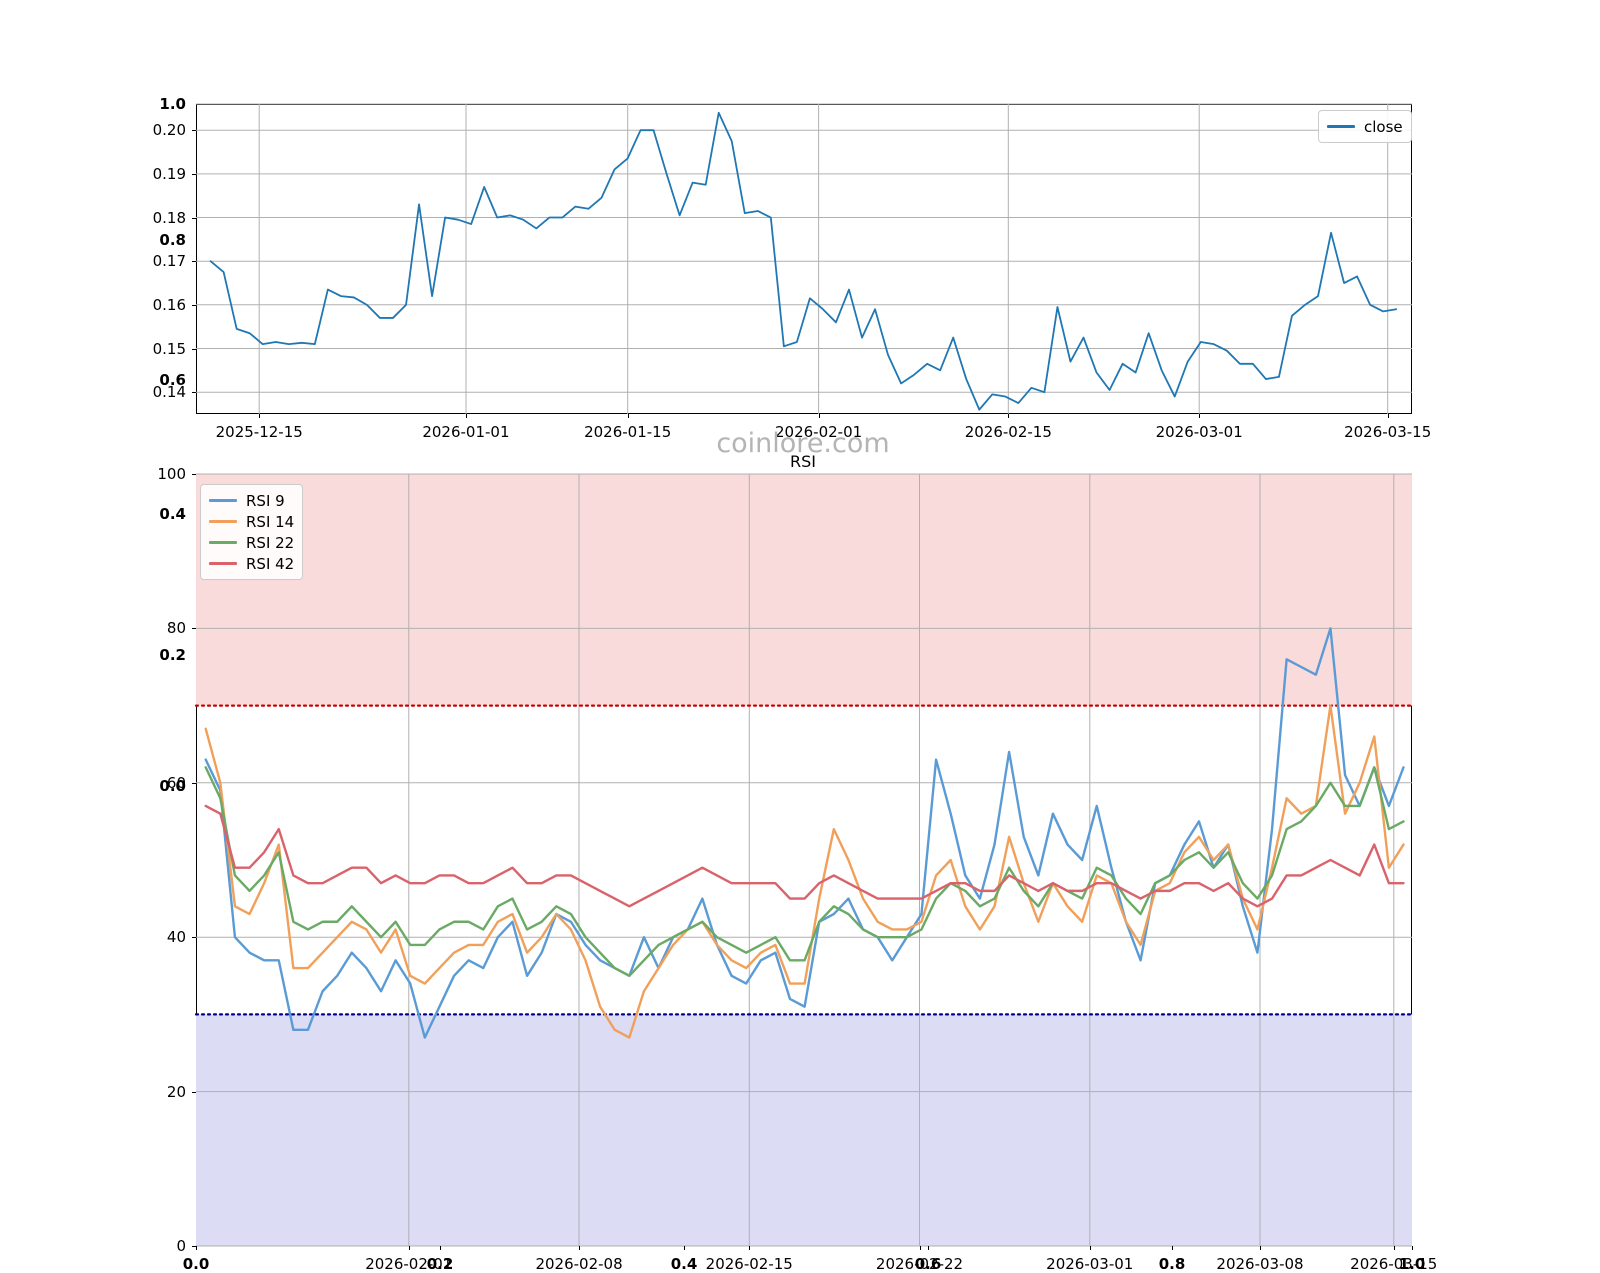 The image size is (1600, 1273). I want to click on price-x-tick: 2026-02-15, so click(1008, 432).